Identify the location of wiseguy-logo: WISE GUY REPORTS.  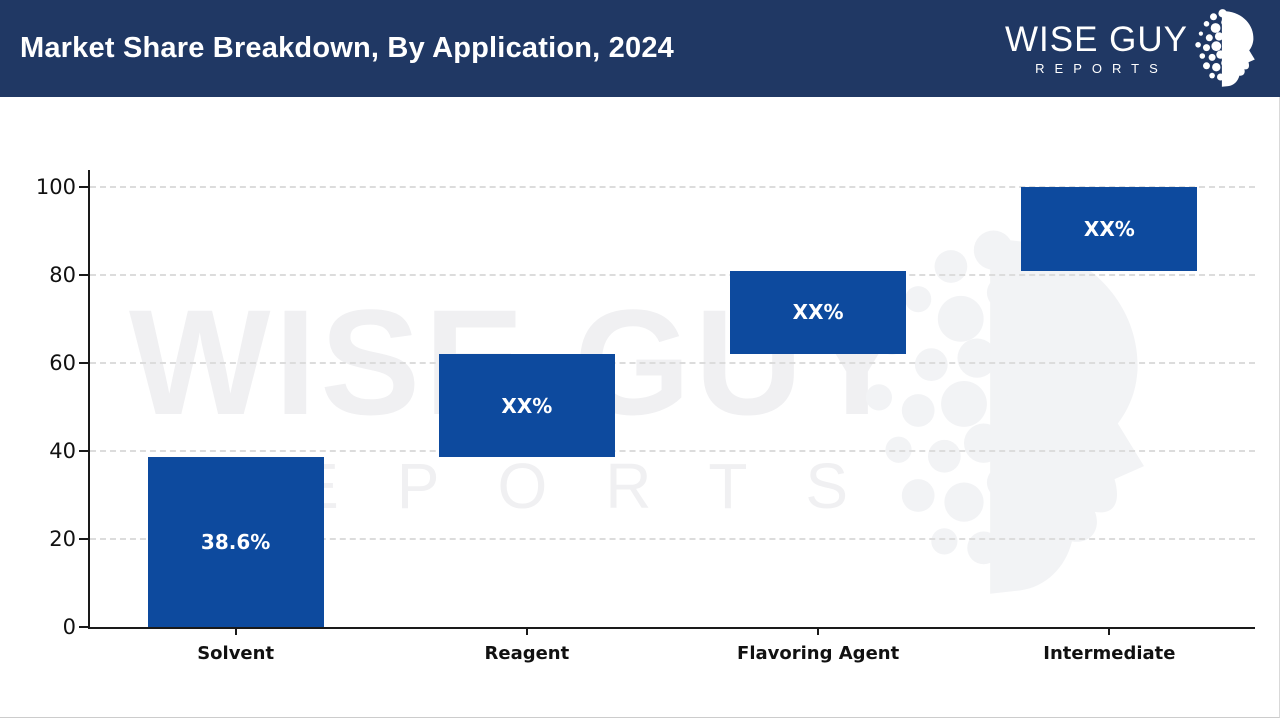
(1135, 49).